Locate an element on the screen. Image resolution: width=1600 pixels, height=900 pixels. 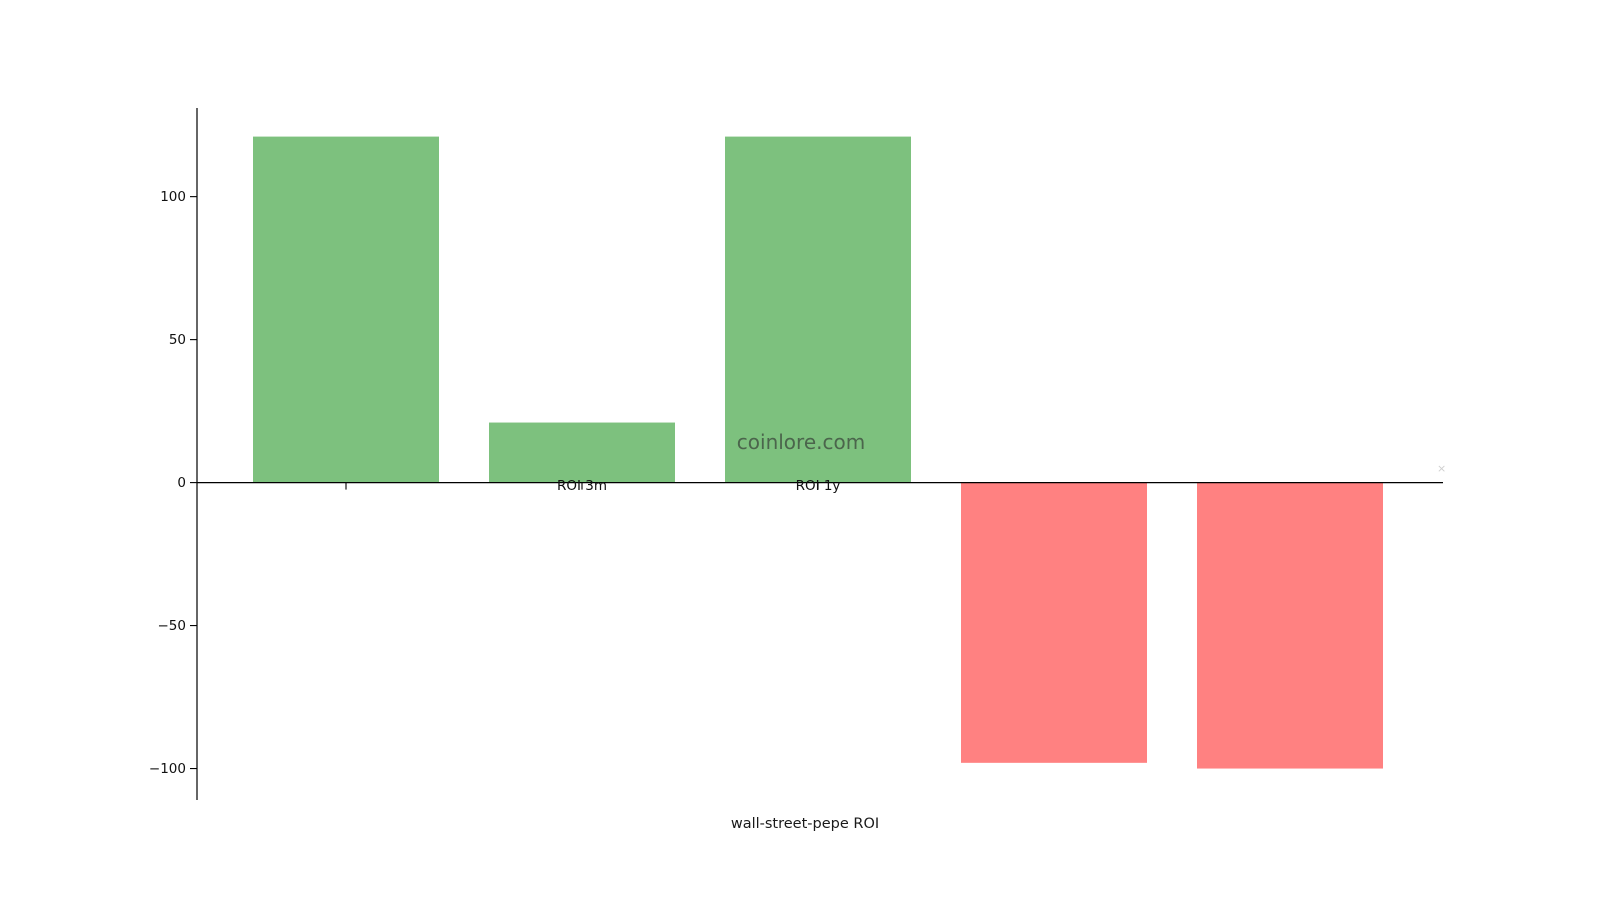
x-tick-label: ROI 1y is located at coordinates (818, 486).